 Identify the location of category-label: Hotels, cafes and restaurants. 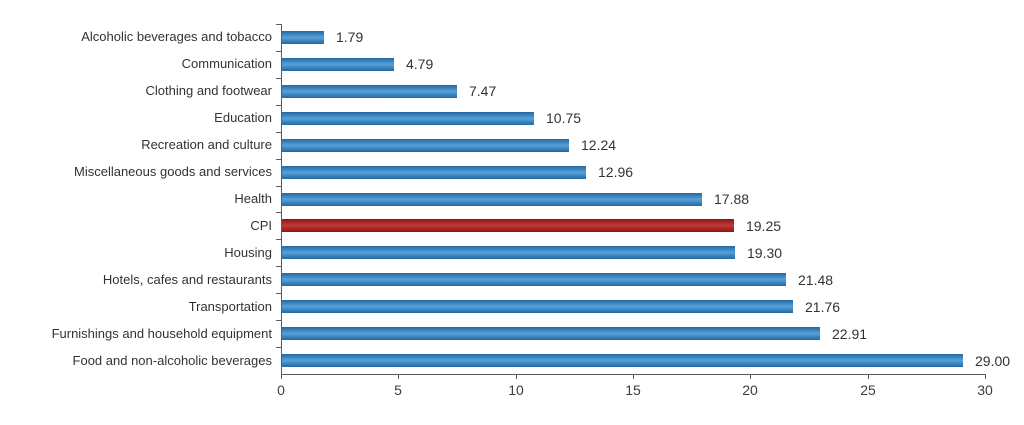
(187, 279).